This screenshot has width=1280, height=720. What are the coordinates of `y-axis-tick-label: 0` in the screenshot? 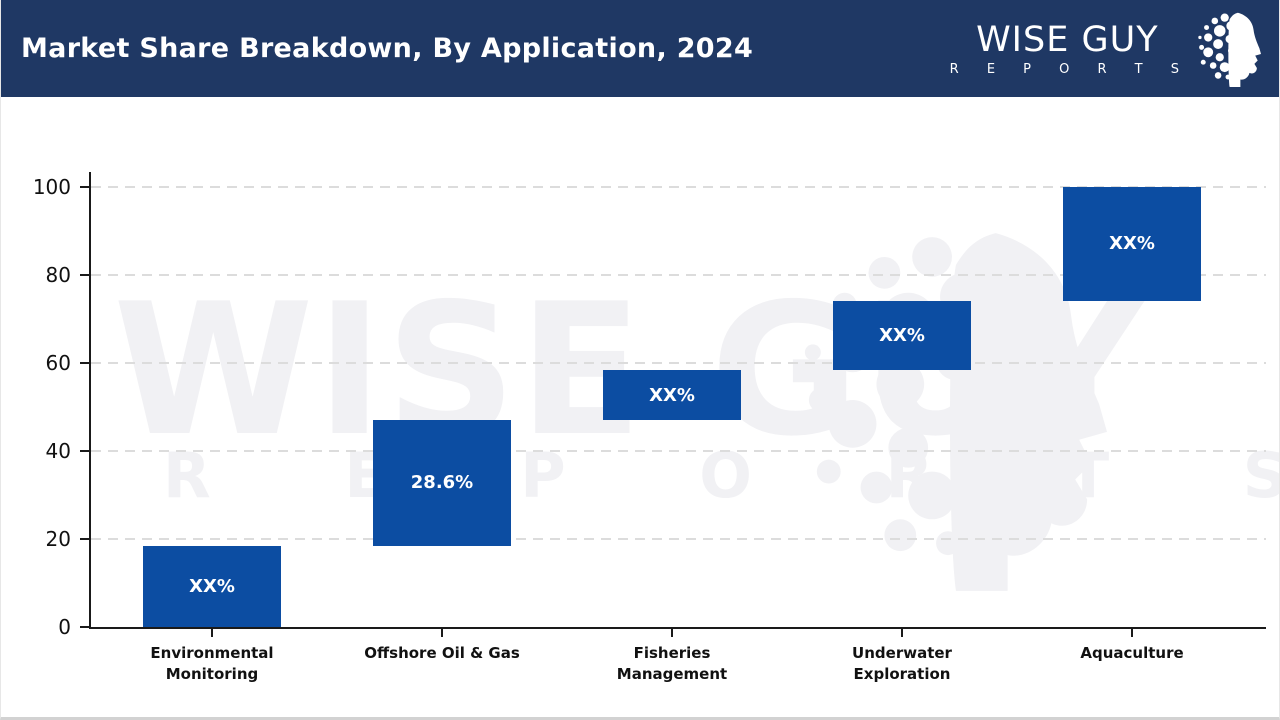 It's located at (64, 627).